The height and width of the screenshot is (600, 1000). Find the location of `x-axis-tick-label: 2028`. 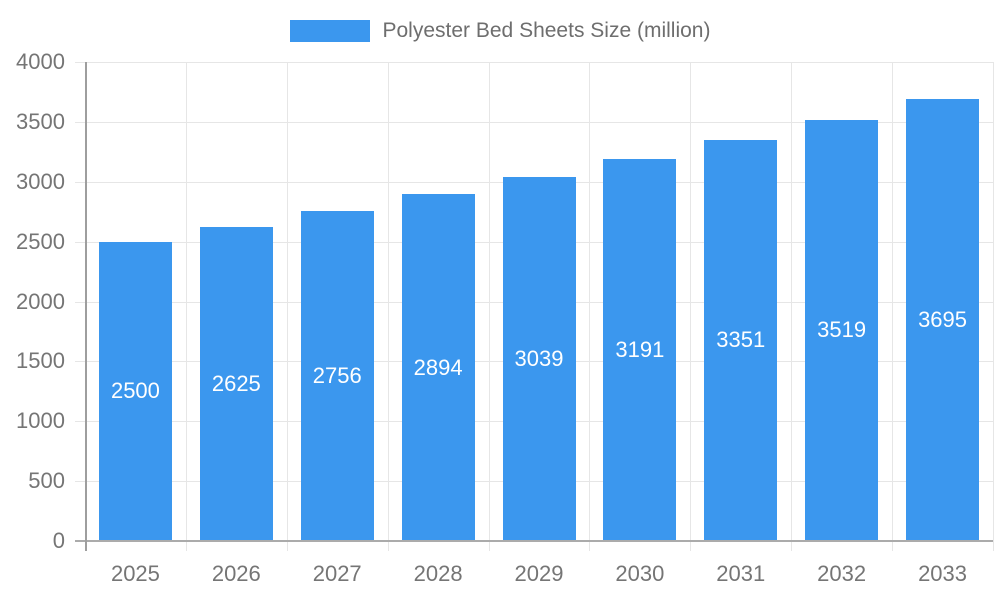

x-axis-tick-label: 2028 is located at coordinates (438, 573).